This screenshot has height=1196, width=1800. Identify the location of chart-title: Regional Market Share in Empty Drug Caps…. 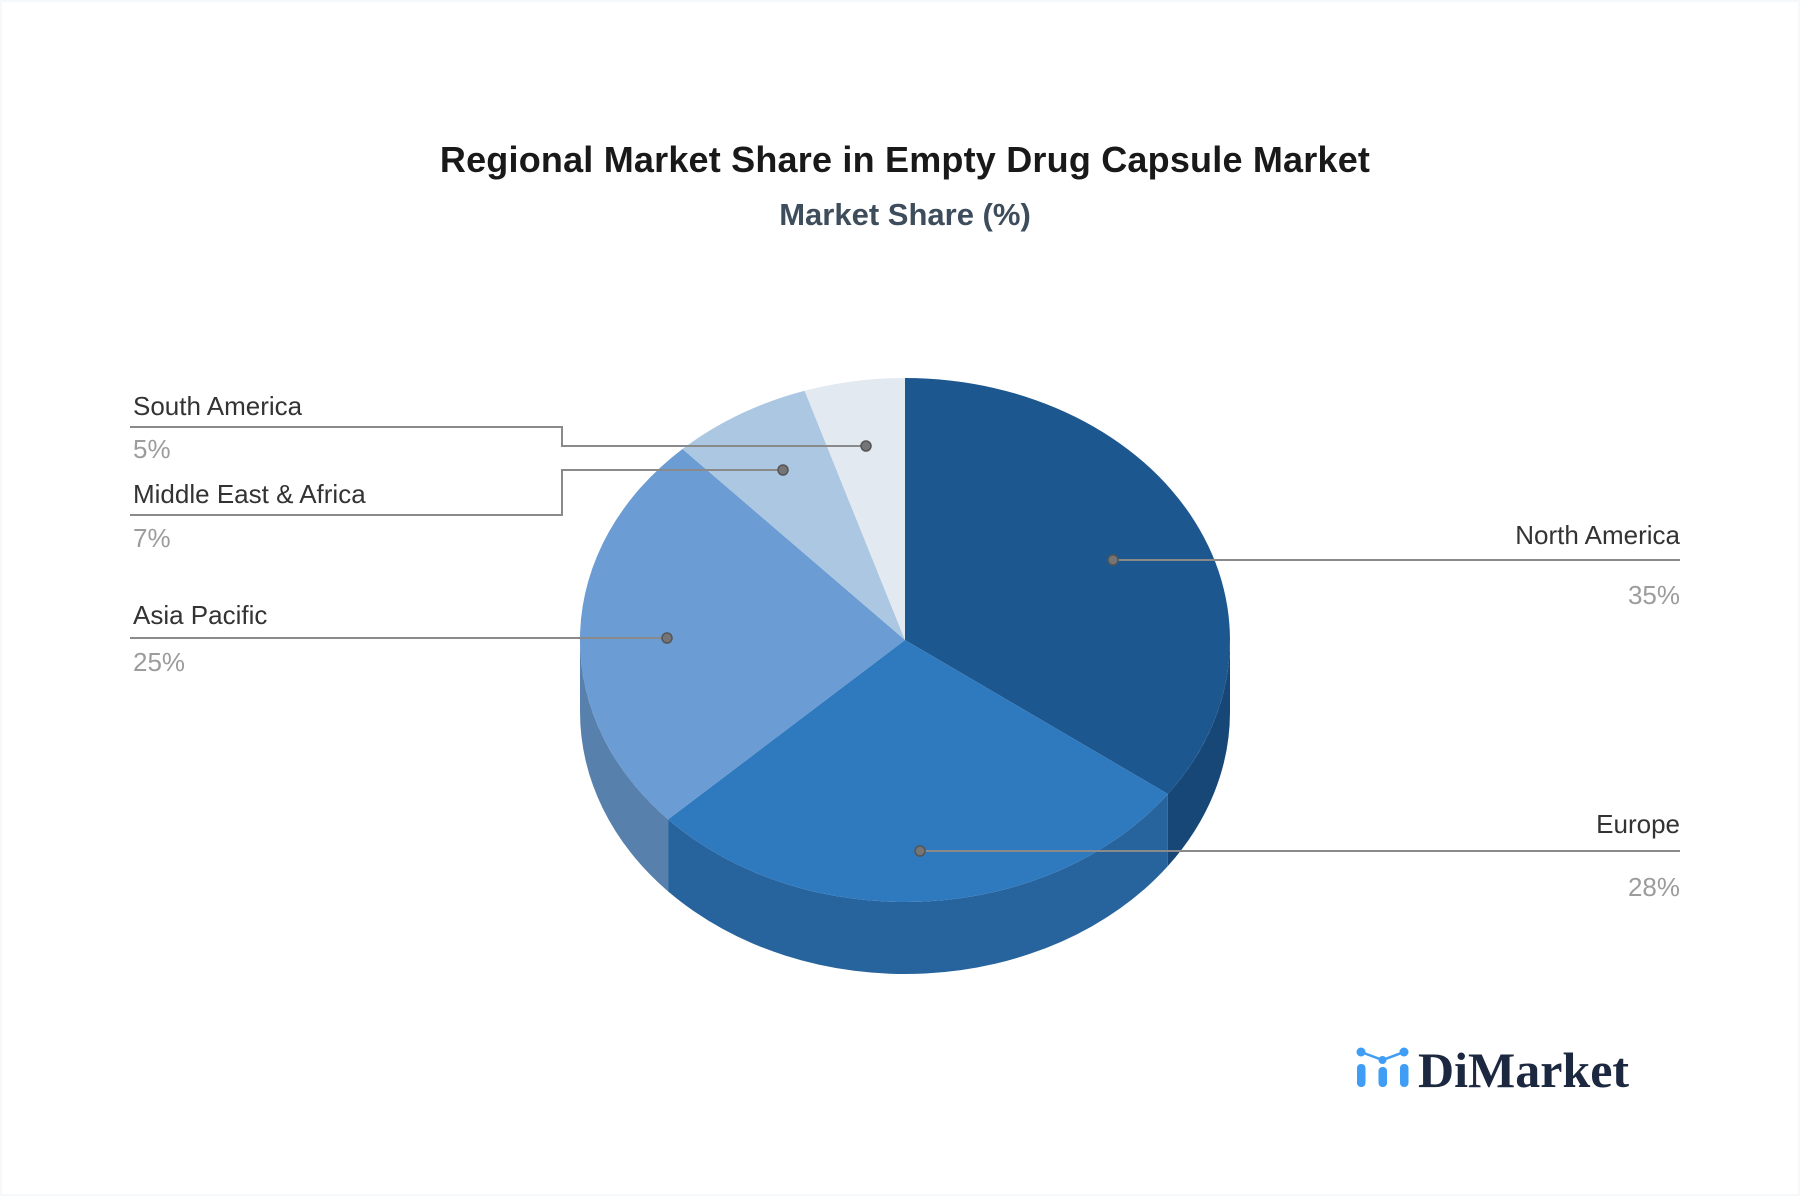
(905, 159).